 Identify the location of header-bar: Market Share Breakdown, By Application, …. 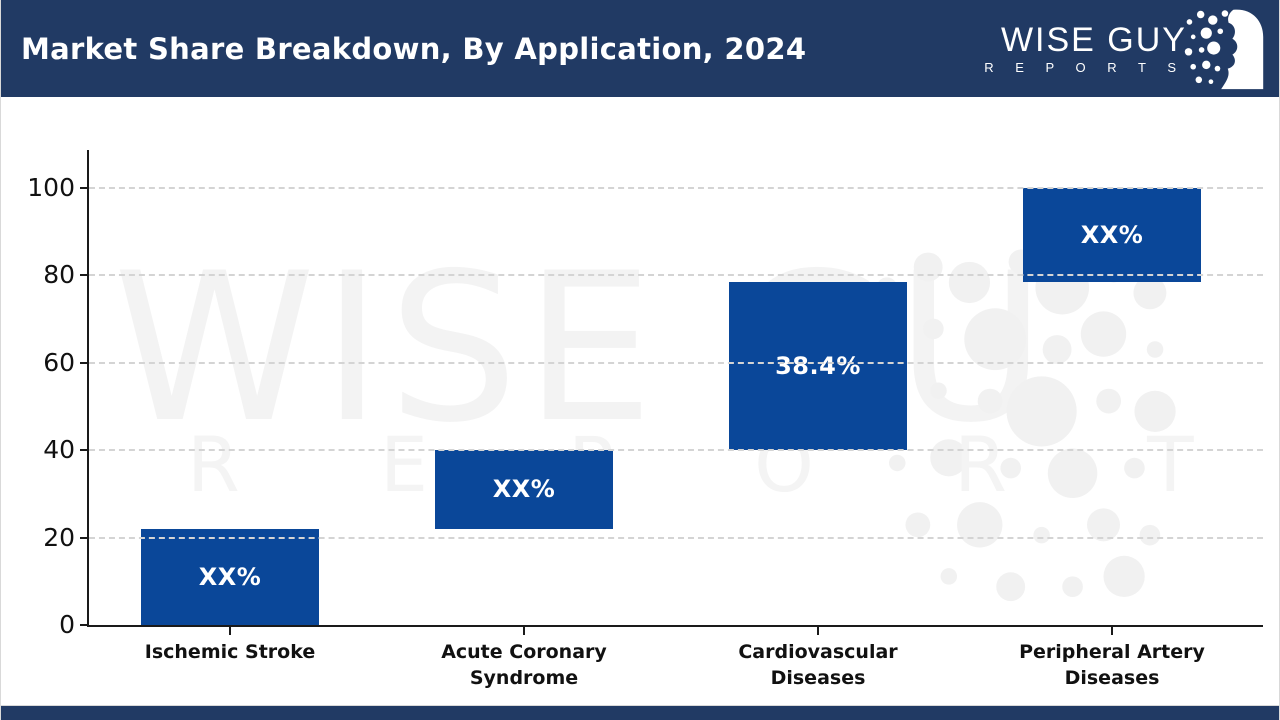
(640, 48).